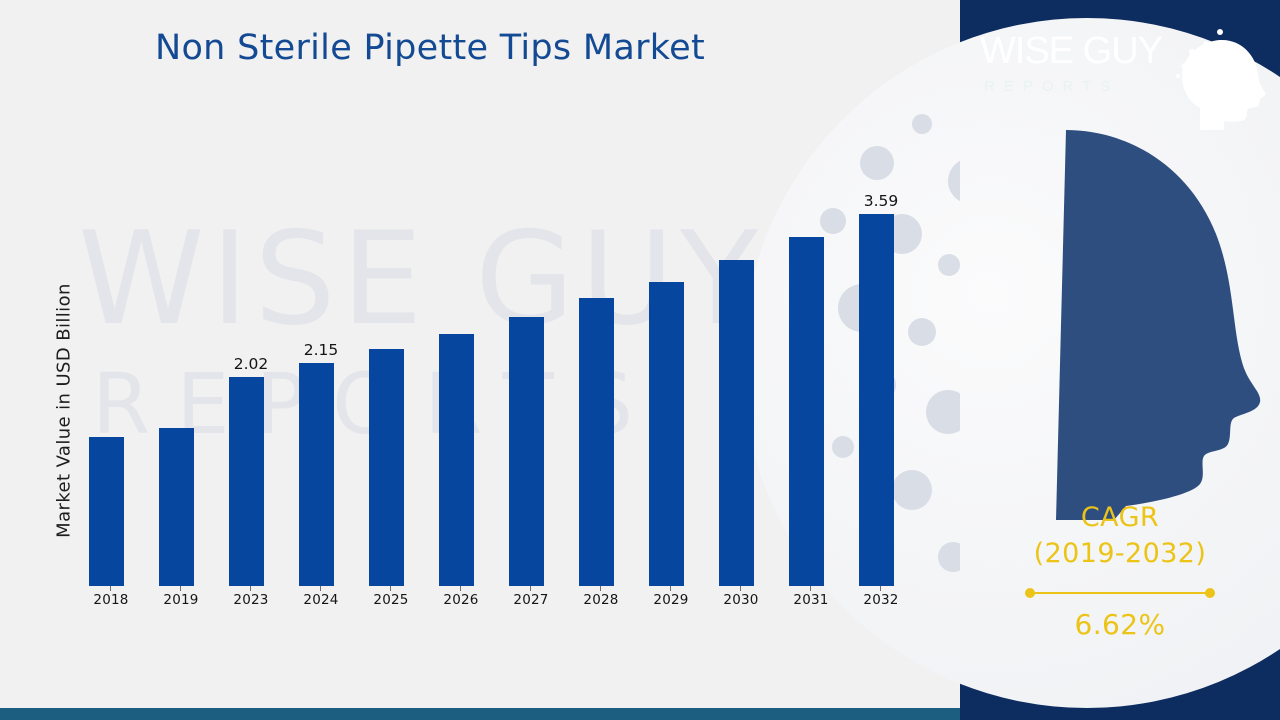 The height and width of the screenshot is (720, 1280). I want to click on x-axis-label: 2032, so click(881, 600).